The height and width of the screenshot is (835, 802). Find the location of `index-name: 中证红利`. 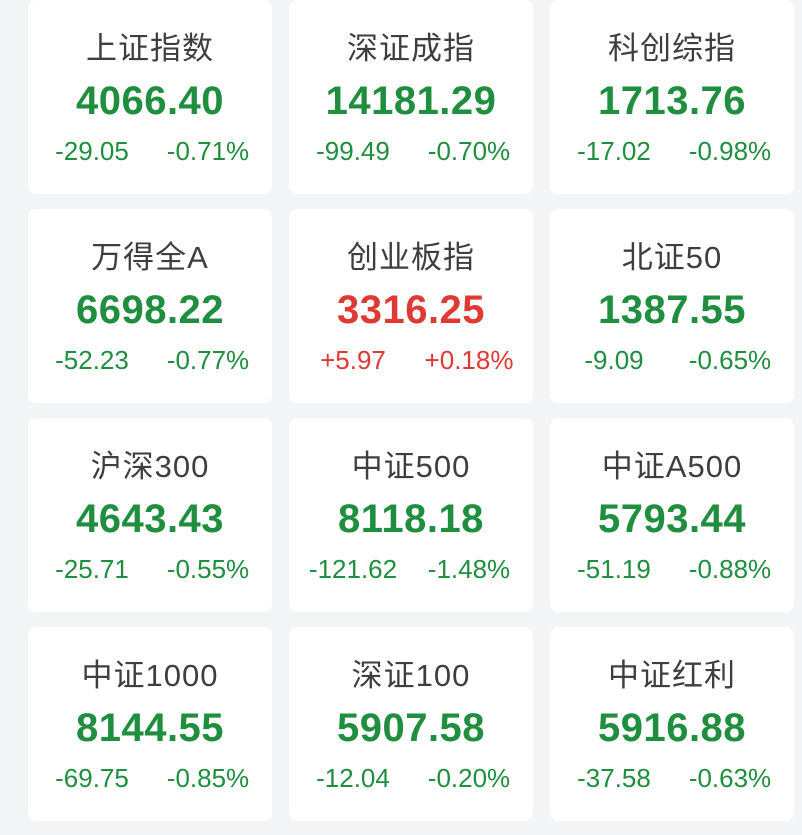

index-name: 中证红利 is located at coordinates (672, 675).